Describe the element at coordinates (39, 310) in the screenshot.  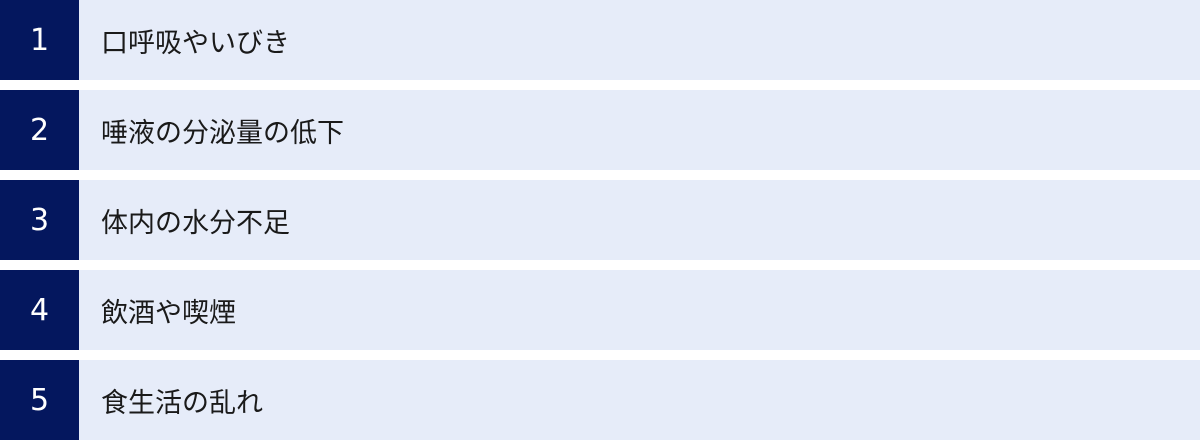
I see `item-number: 4` at that location.